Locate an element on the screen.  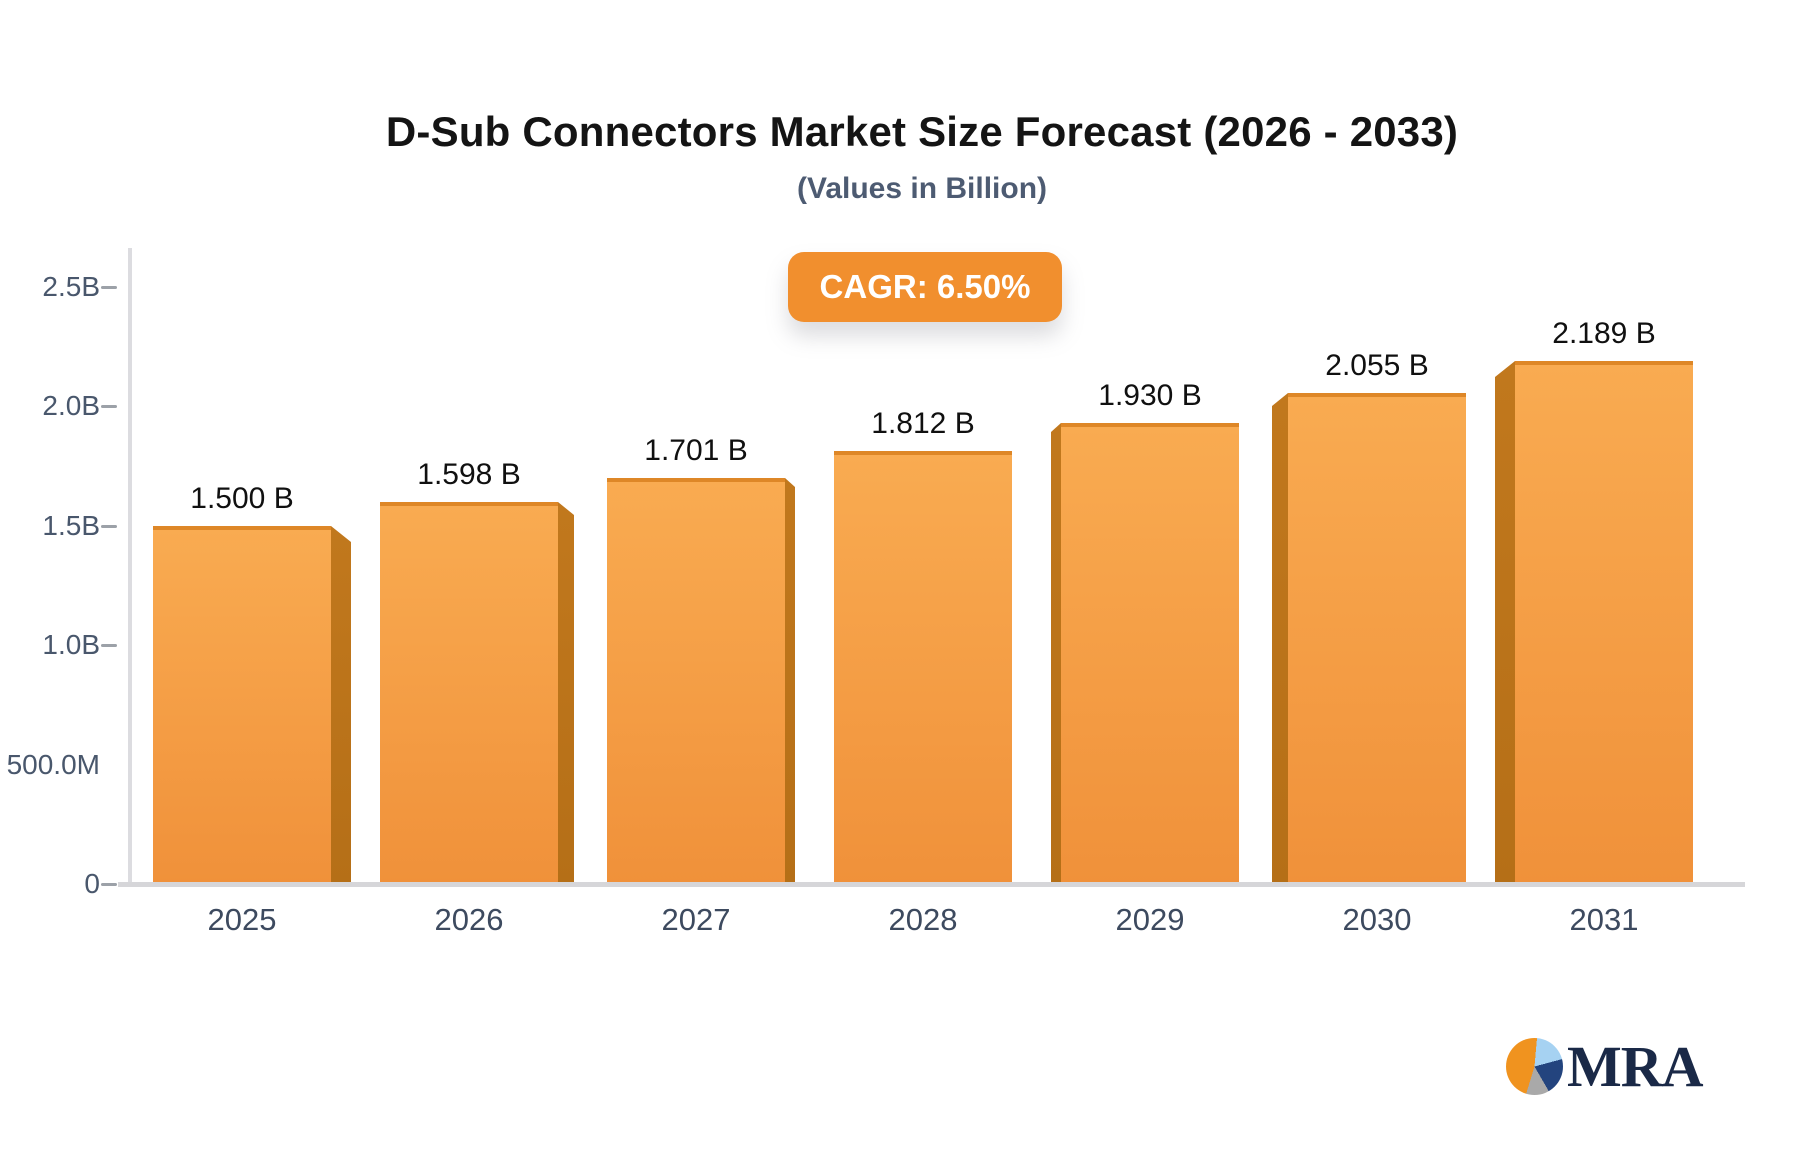
bar-value-label-2030: 2.055 B is located at coordinates (1377, 365).